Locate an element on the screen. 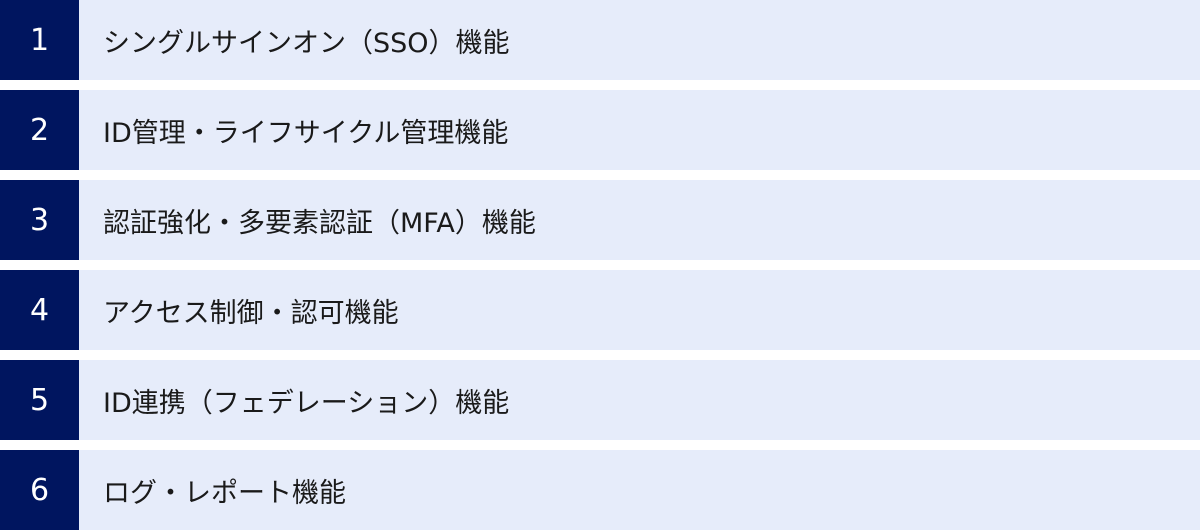 This screenshot has width=1200, height=530. item-number: 2 is located at coordinates (39, 130).